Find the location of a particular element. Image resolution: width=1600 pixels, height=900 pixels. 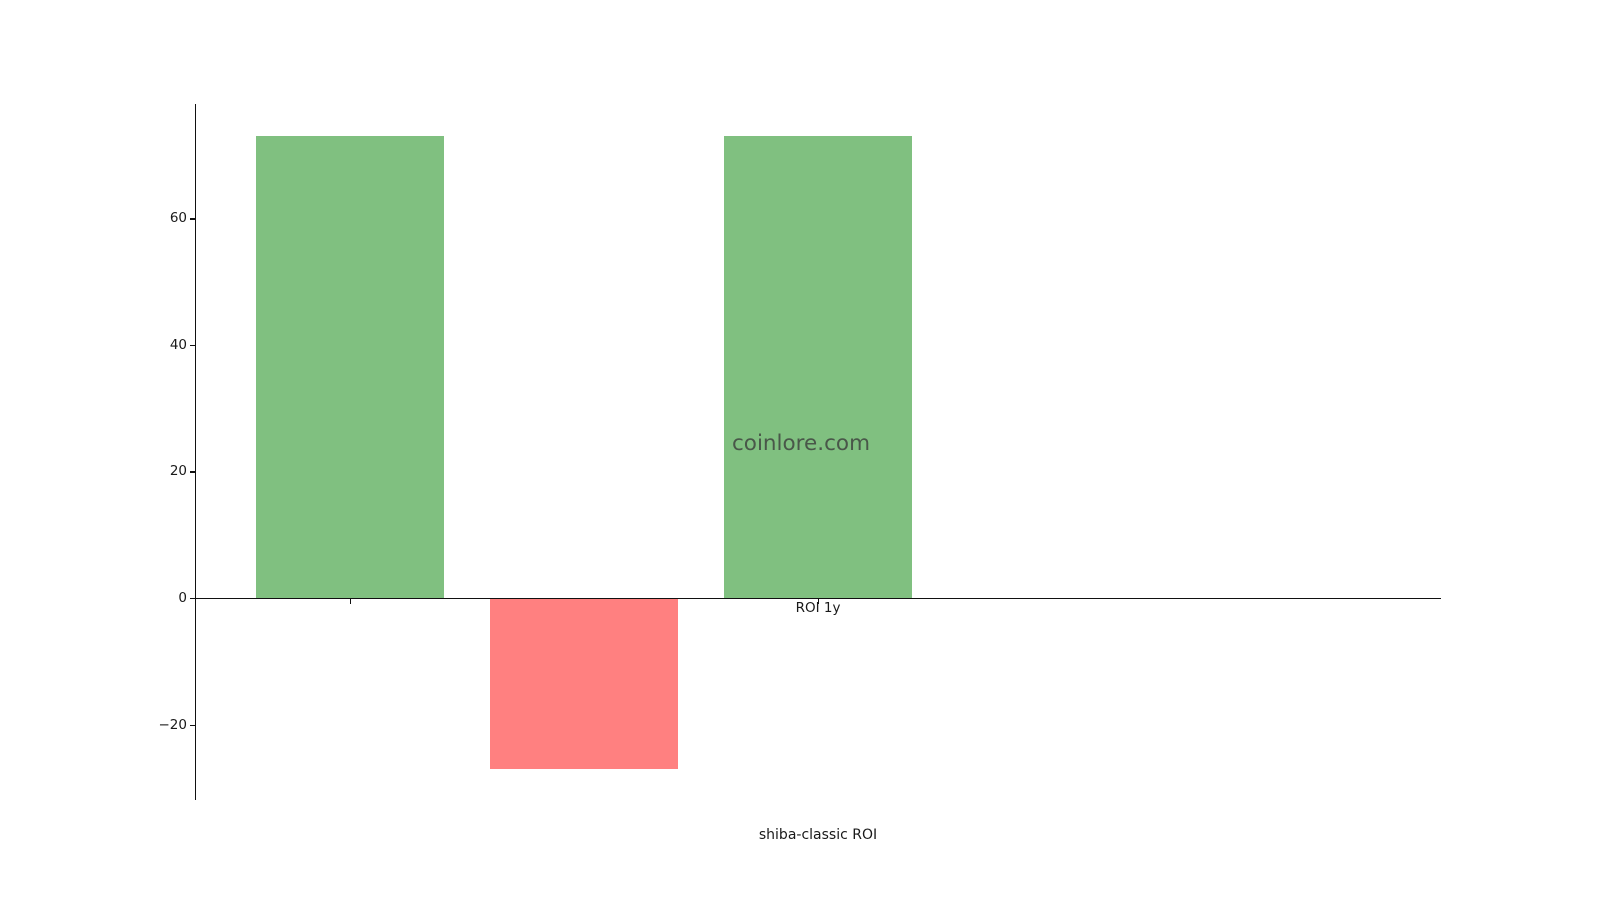

x-axis-title: shiba-classic ROI is located at coordinates (818, 835).